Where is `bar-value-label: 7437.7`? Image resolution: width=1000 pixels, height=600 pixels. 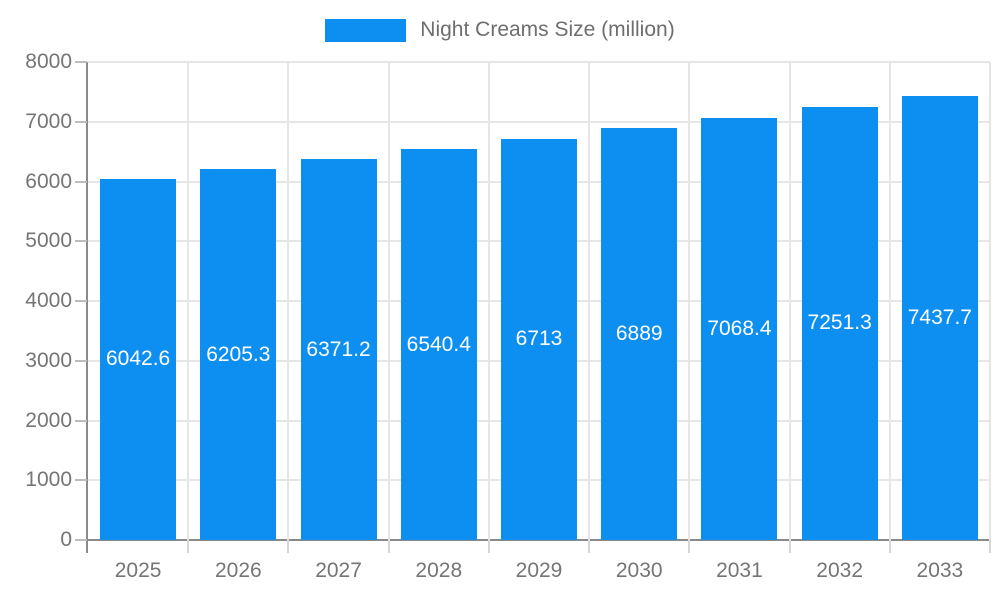 bar-value-label: 7437.7 is located at coordinates (939, 317).